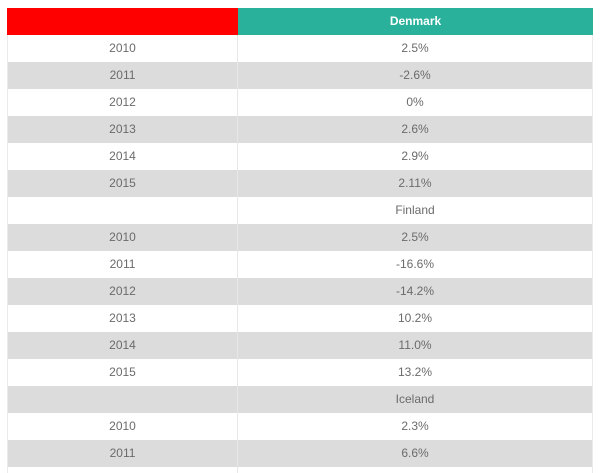 The height and width of the screenshot is (473, 600). Describe the element at coordinates (300, 372) in the screenshot. I see `table-row: 2015 13.2%` at that location.